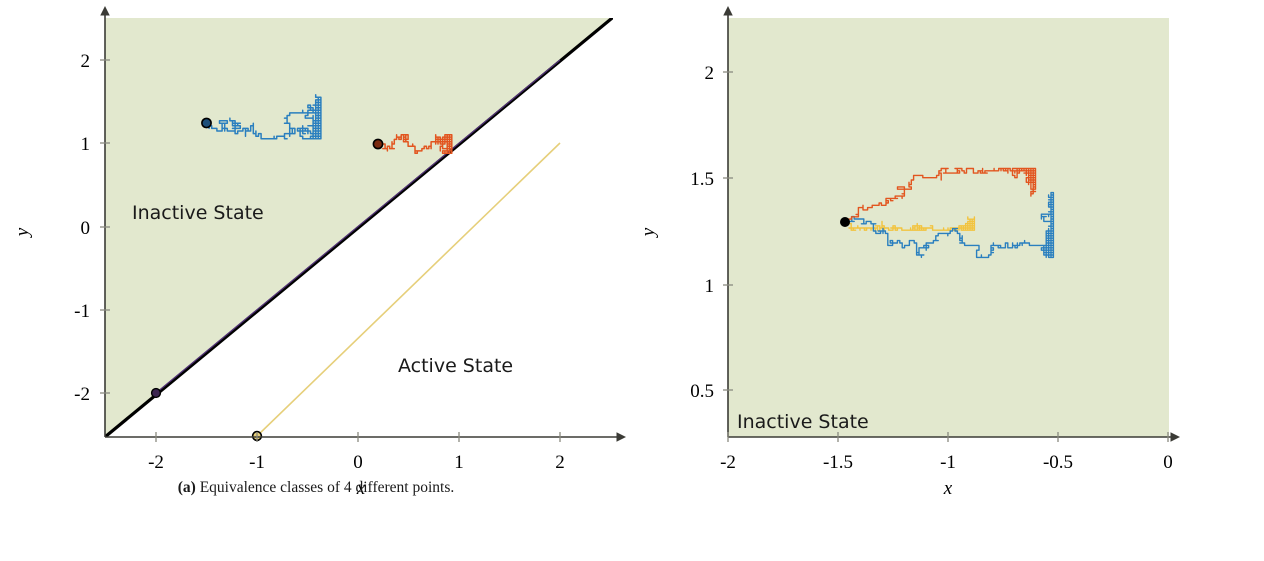  I want to click on y-tick-label-a-2: 0, so click(86, 228).